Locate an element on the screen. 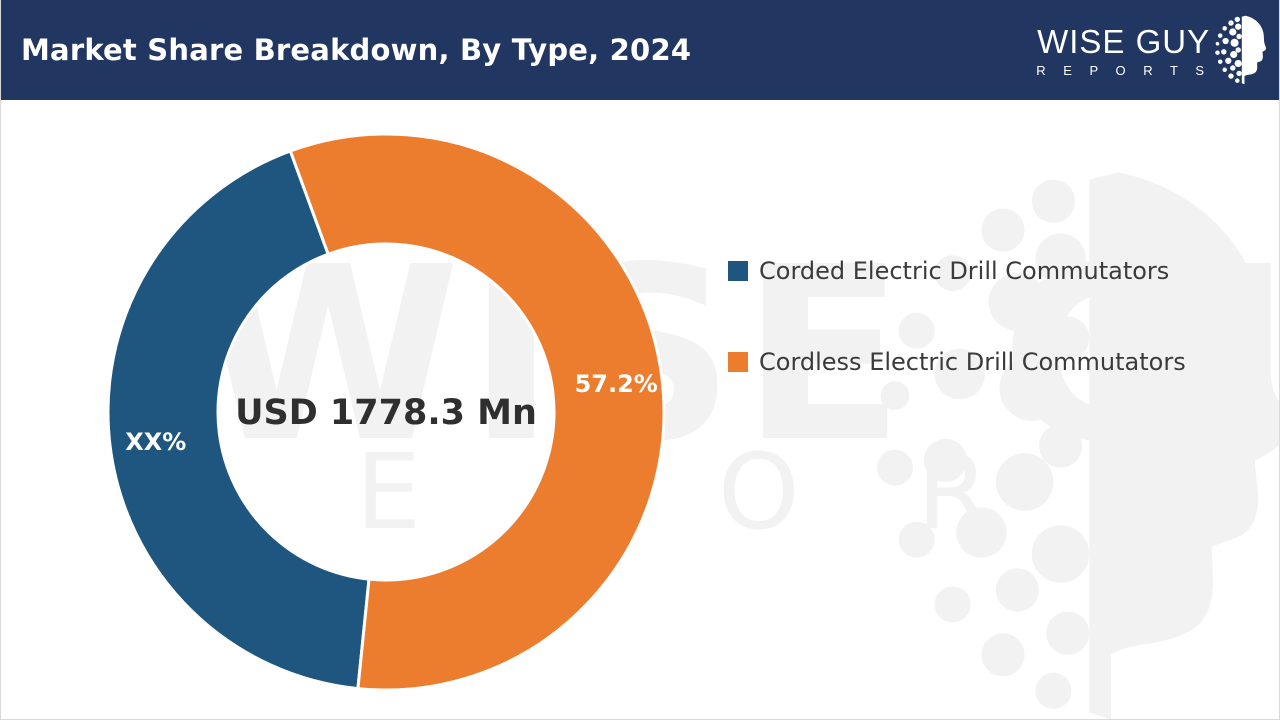 The image size is (1280, 720). dotted-head-profile-icon is located at coordinates (1241, 50).